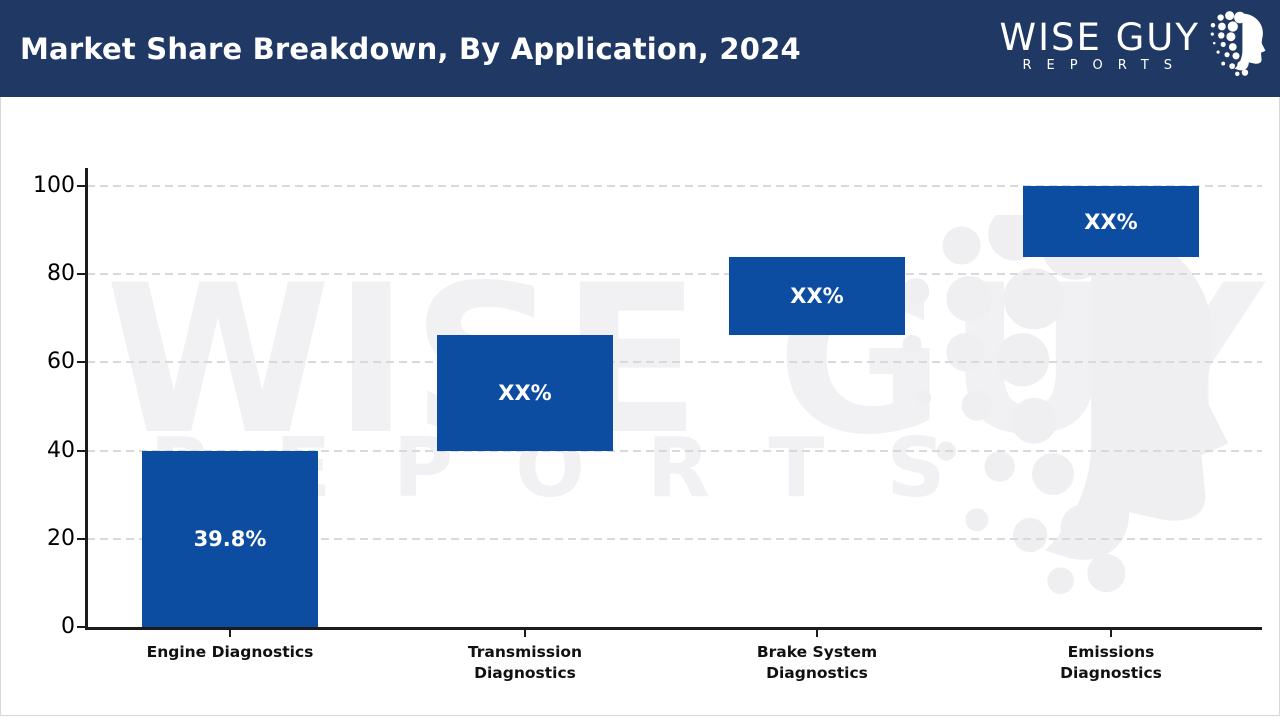 This screenshot has height=720, width=1280. What do you see at coordinates (525, 652) in the screenshot?
I see `category-label-line: Transmission` at bounding box center [525, 652].